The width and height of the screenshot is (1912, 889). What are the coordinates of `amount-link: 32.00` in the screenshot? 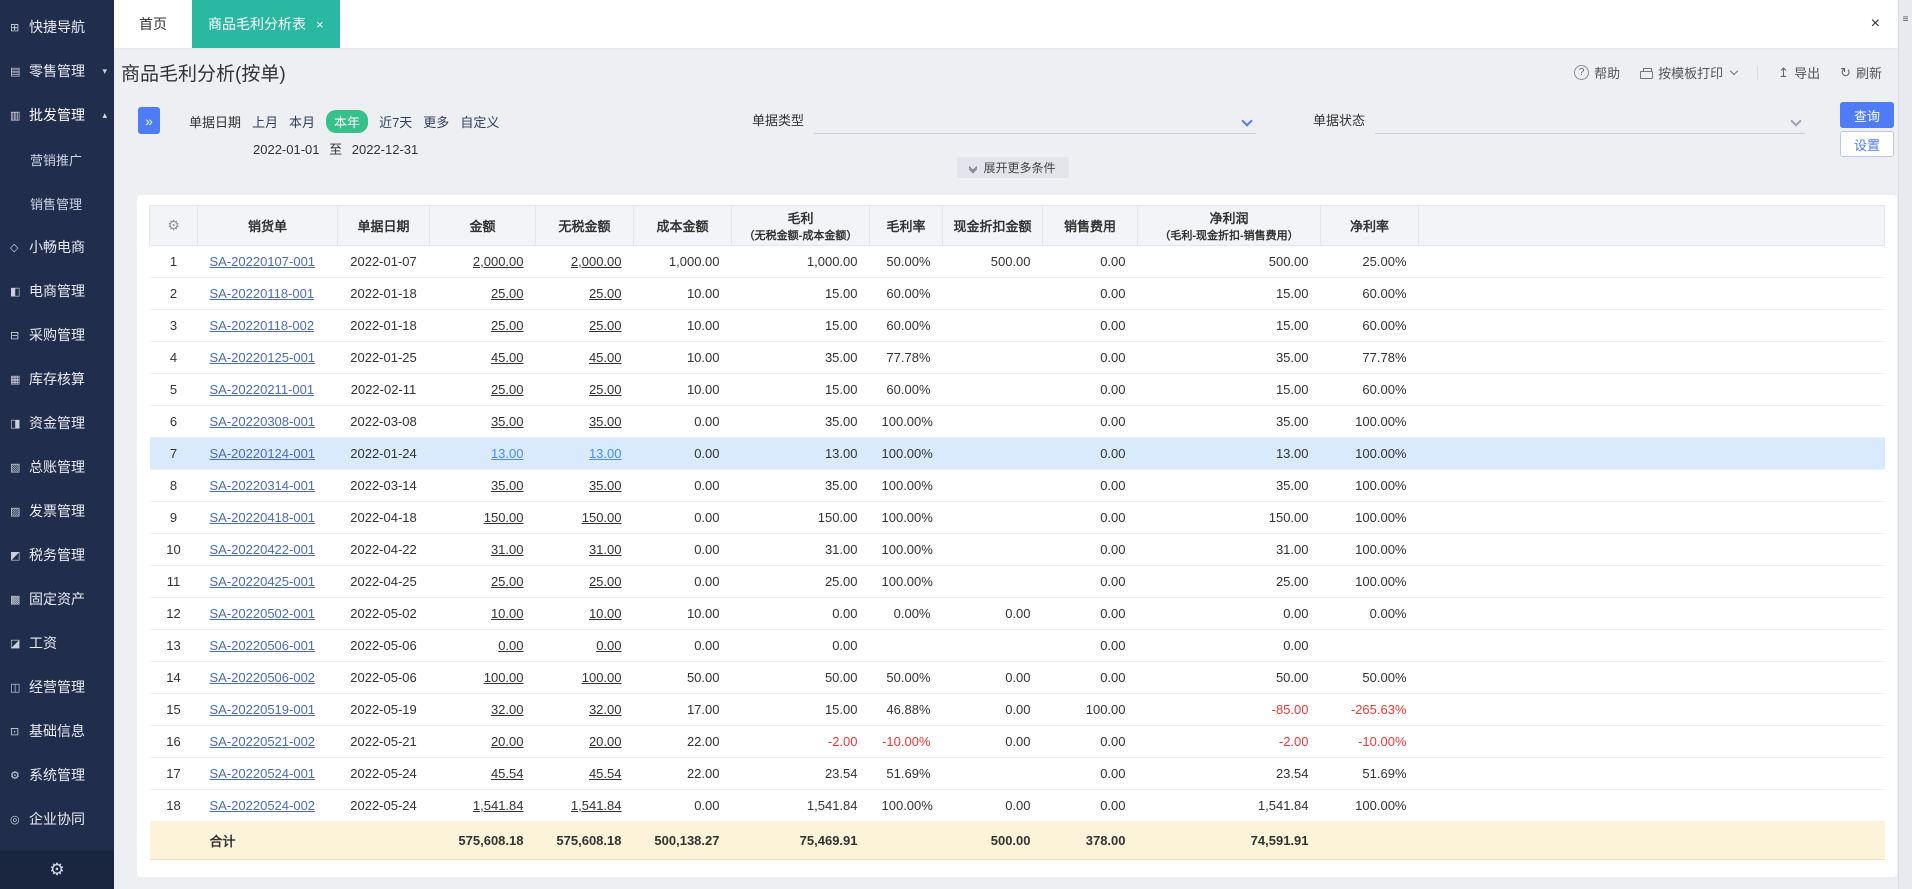 It's located at (507, 709).